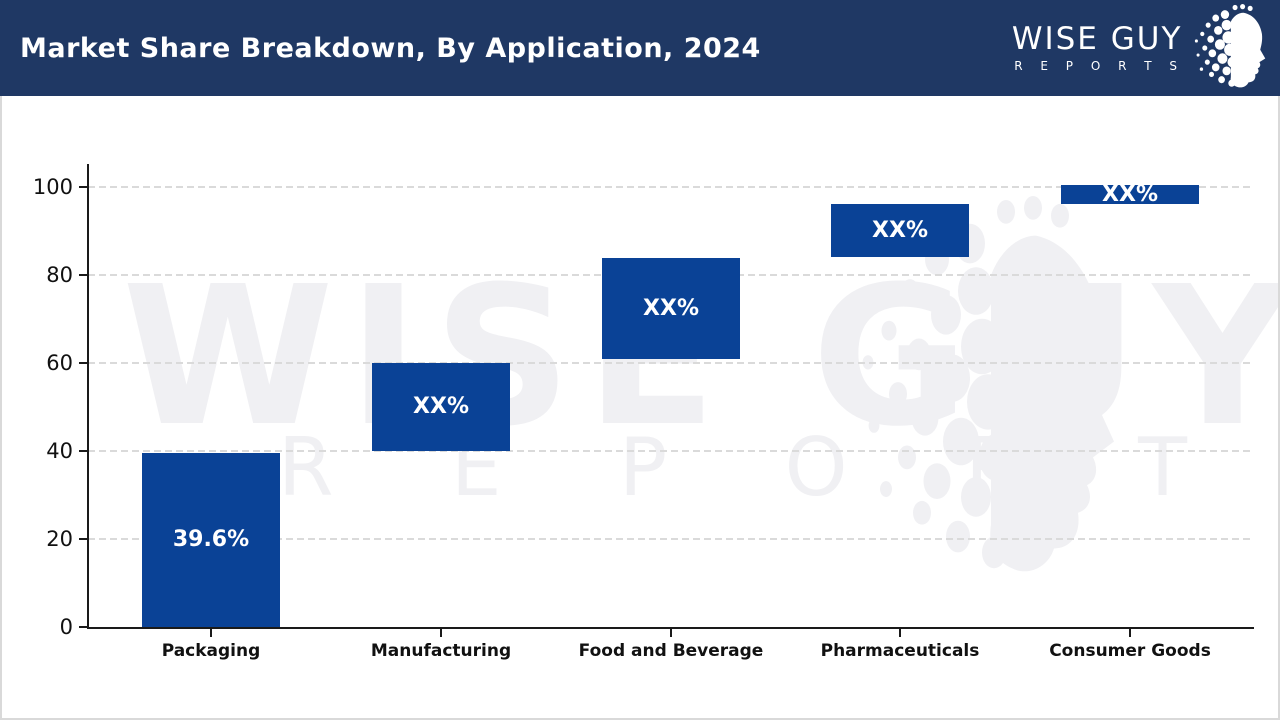 The height and width of the screenshot is (720, 1280). Describe the element at coordinates (441, 651) in the screenshot. I see `x-tick-label-1: Manufacturing` at that location.